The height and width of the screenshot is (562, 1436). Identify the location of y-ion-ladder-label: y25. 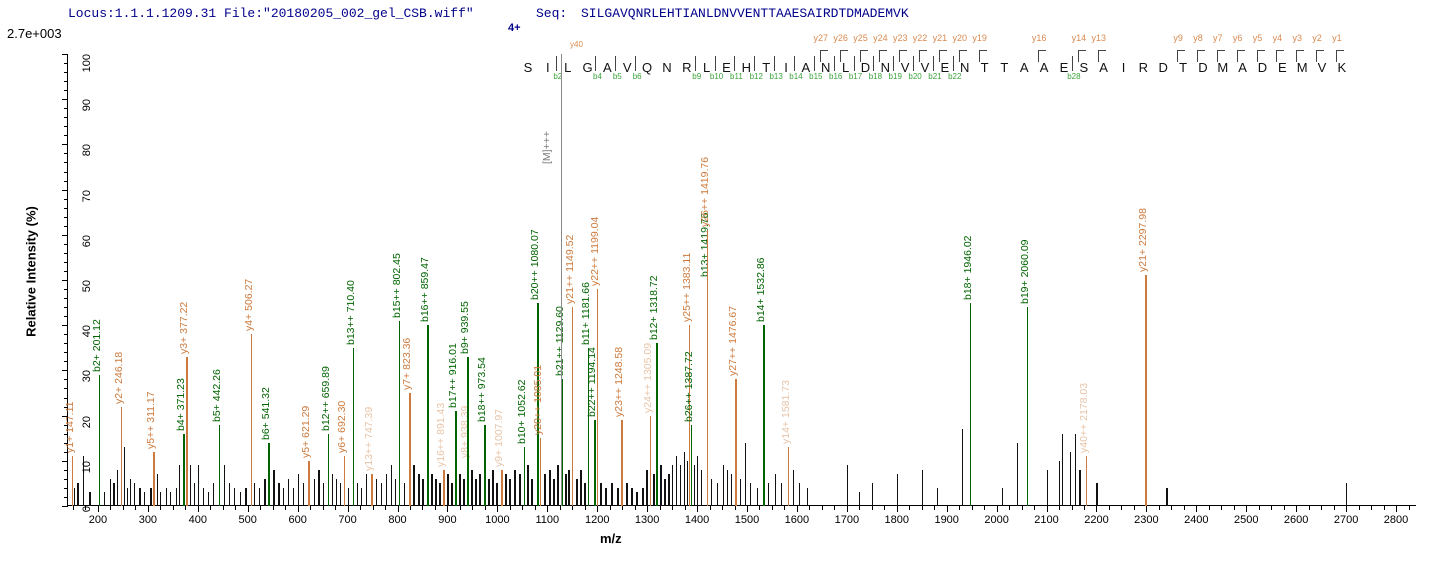
(860, 38).